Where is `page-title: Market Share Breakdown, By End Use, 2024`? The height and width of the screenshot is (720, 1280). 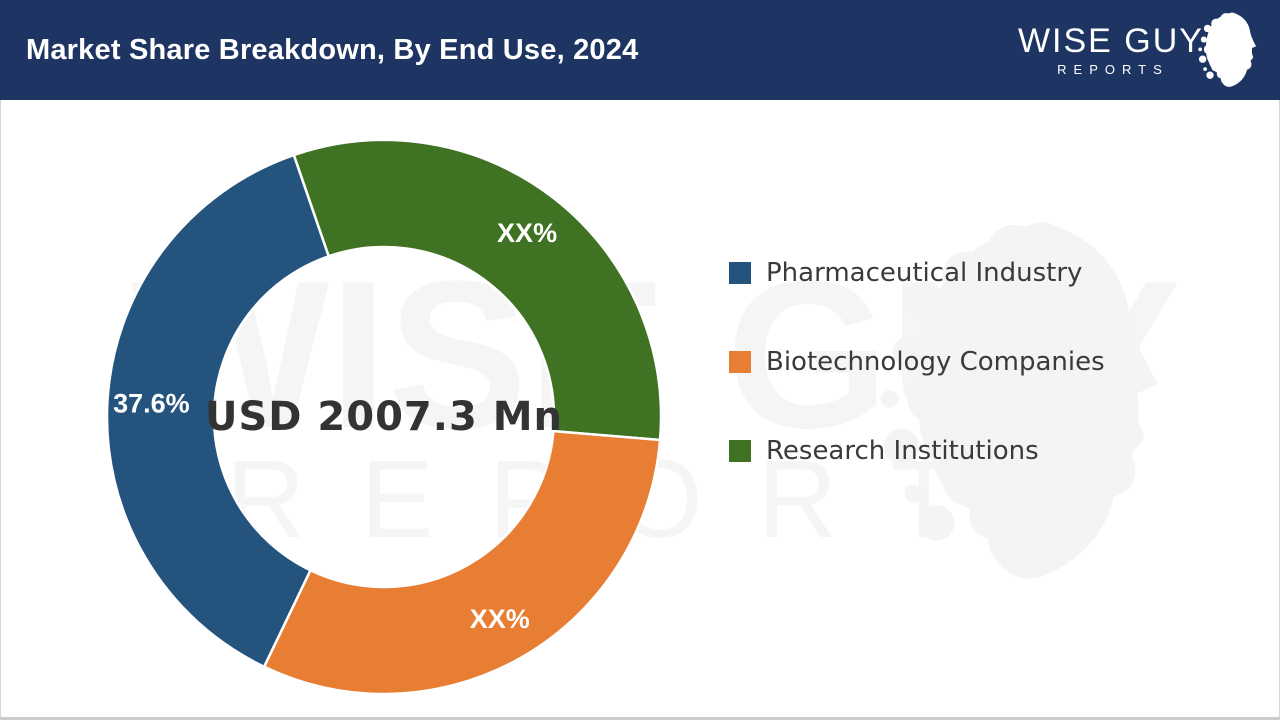
page-title: Market Share Breakdown, By End Use, 2024 is located at coordinates (332, 49).